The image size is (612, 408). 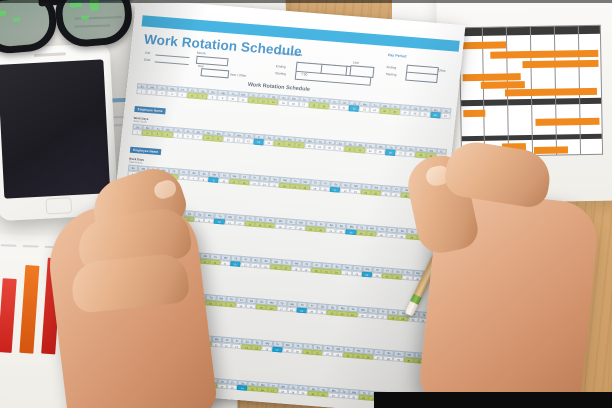 I want to click on calendar-date-cell: 29, so click(x=425, y=114).